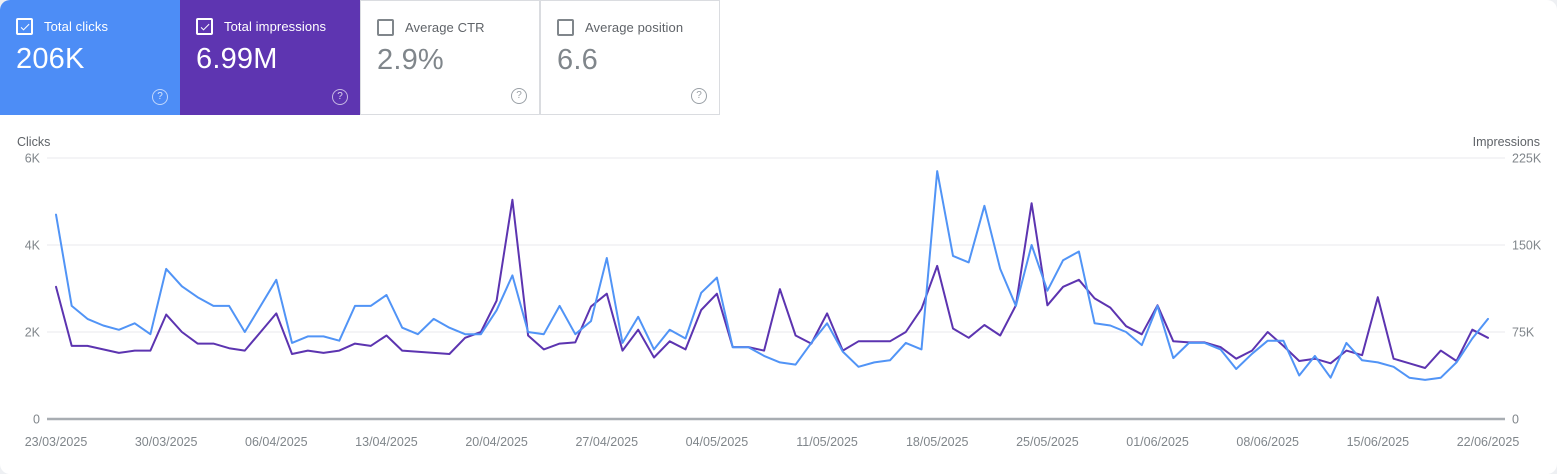 This screenshot has height=474, width=1557. Describe the element at coordinates (166, 442) in the screenshot. I see `x-axis-tick-label: 30/03/2025` at that location.